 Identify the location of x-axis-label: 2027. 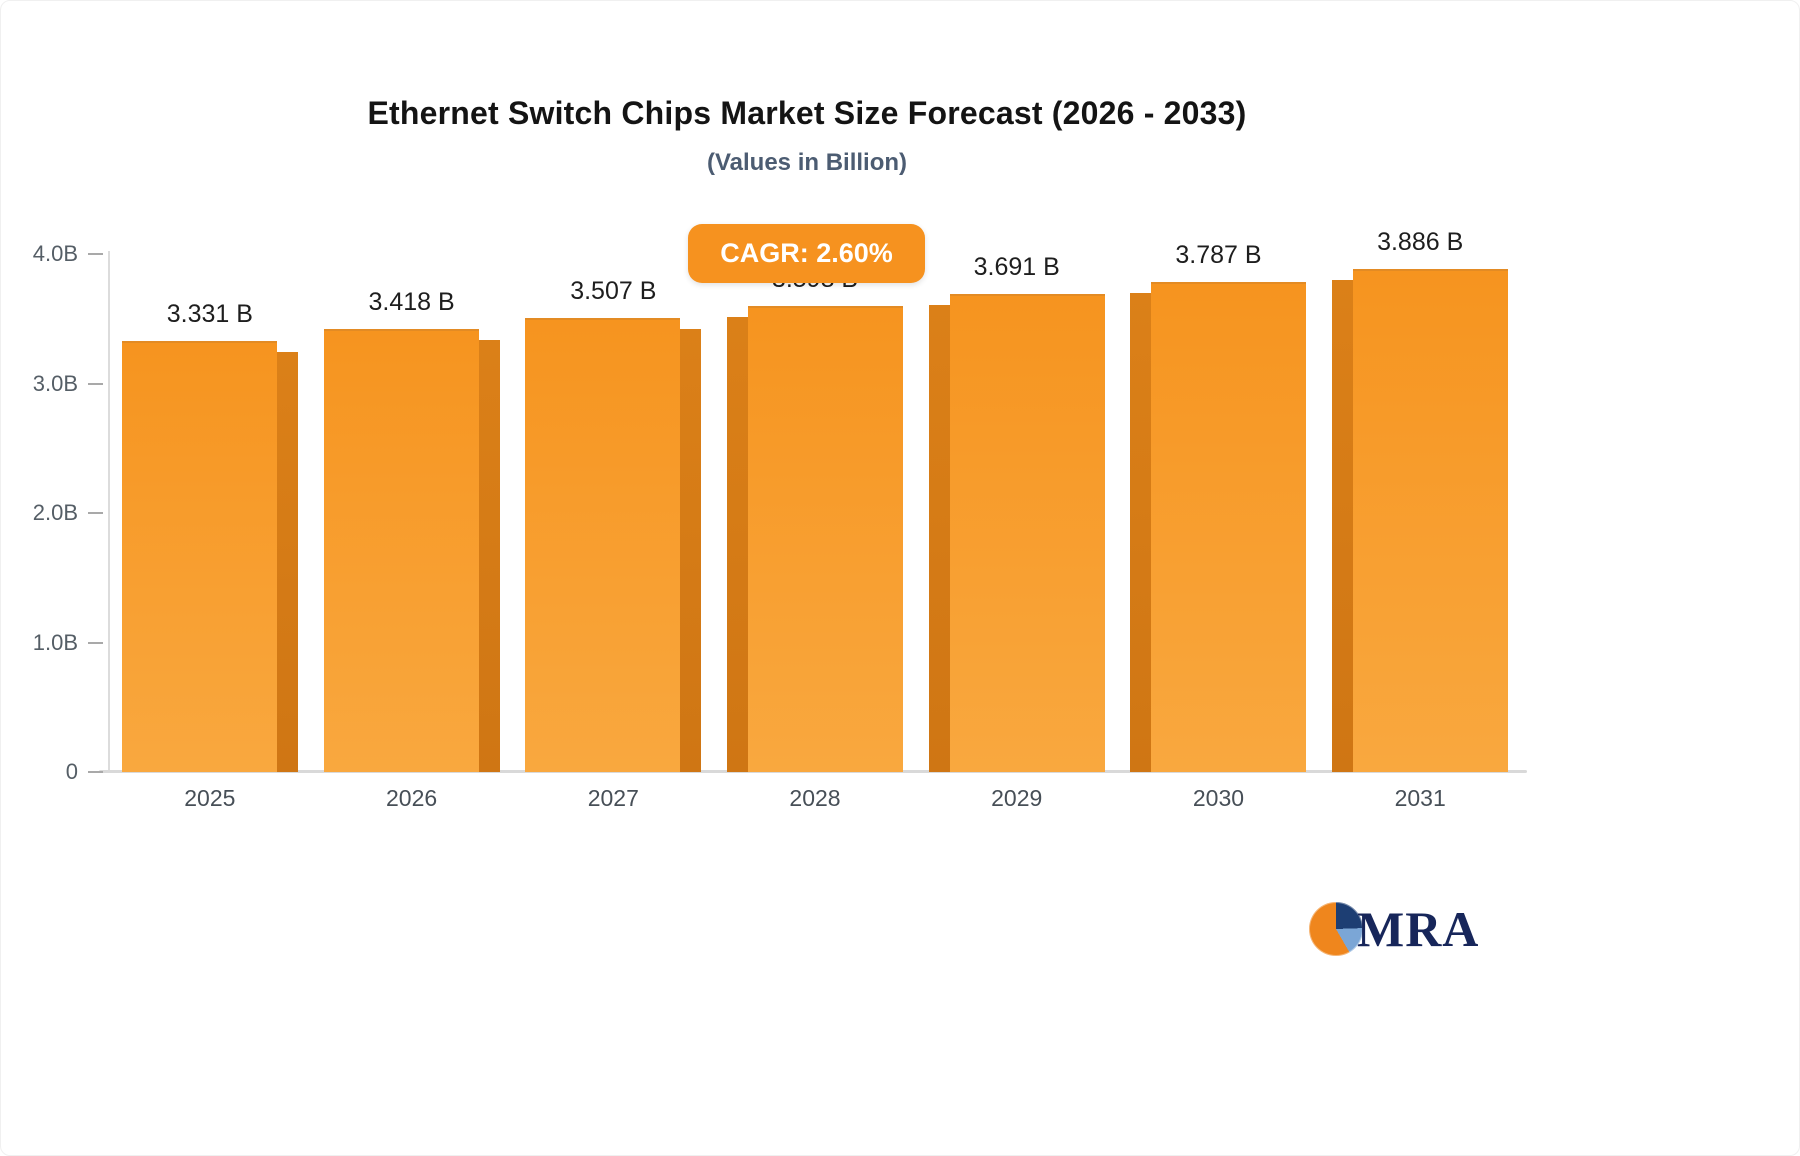
(613, 798).